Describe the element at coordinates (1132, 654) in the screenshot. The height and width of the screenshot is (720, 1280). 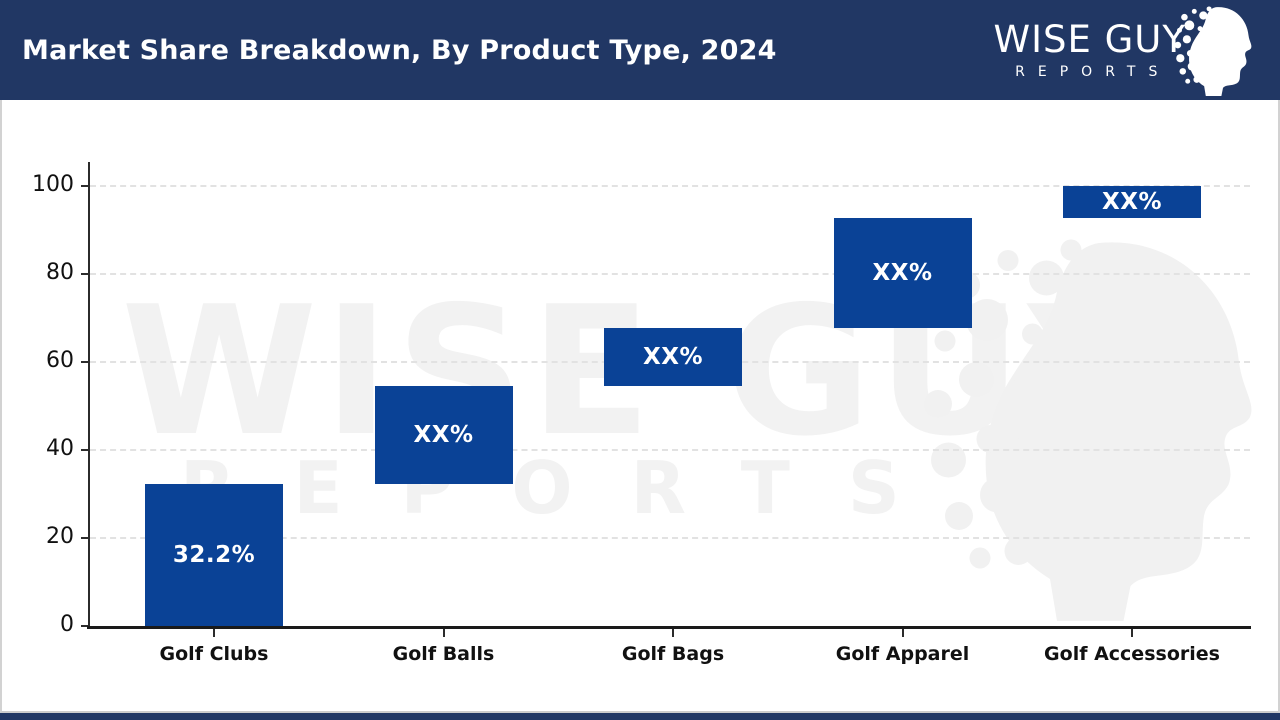
I see `x-tick-label: Golf Accessories` at that location.